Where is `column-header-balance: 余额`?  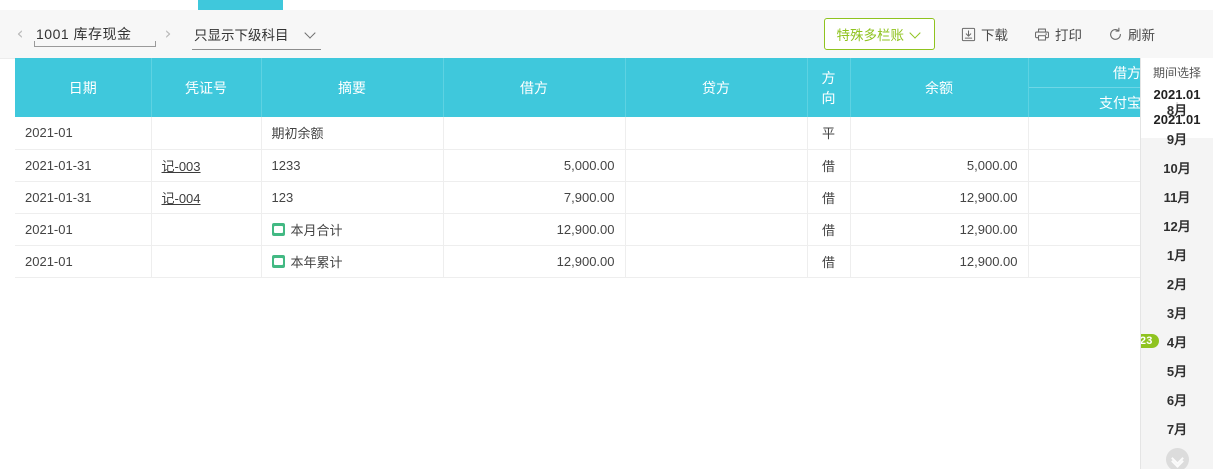 column-header-balance: 余额 is located at coordinates (939, 87).